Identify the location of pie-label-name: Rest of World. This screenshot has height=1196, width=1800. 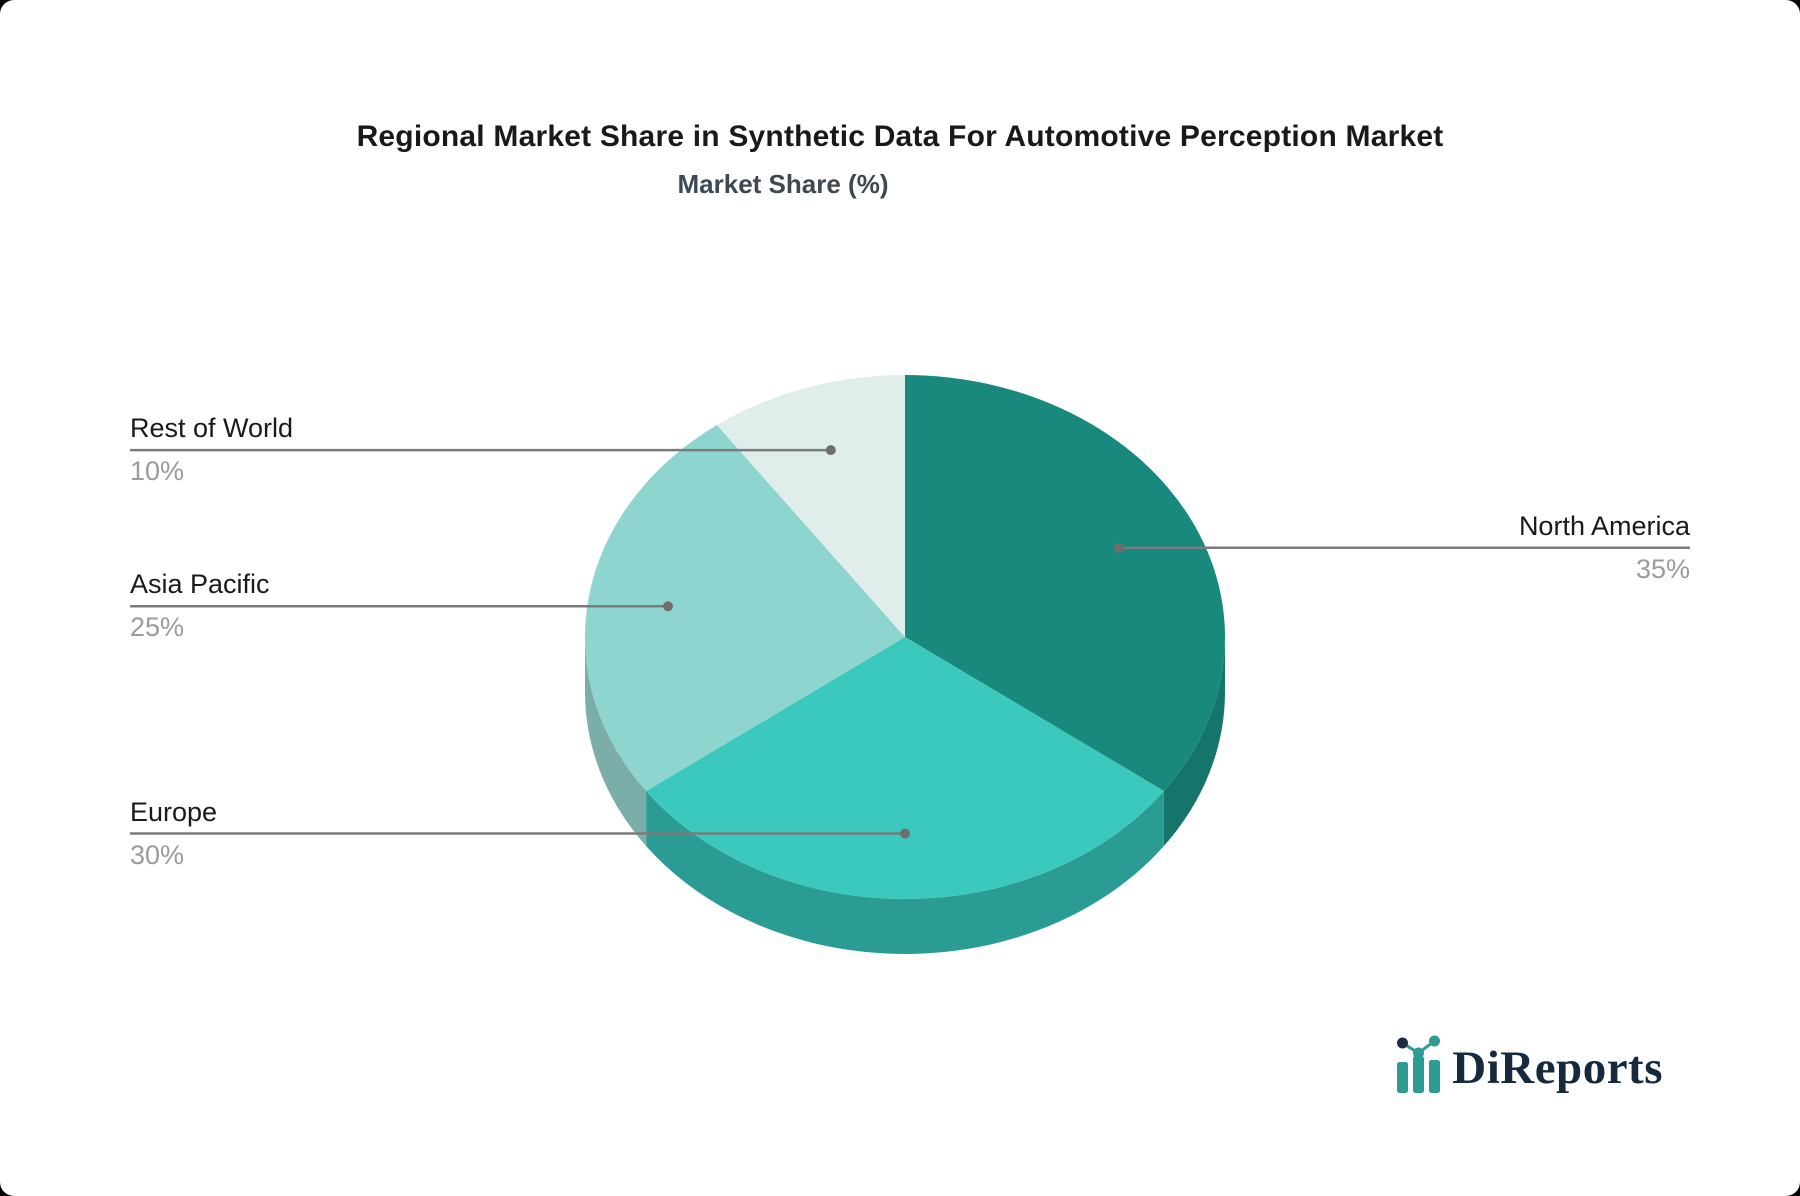
(212, 428).